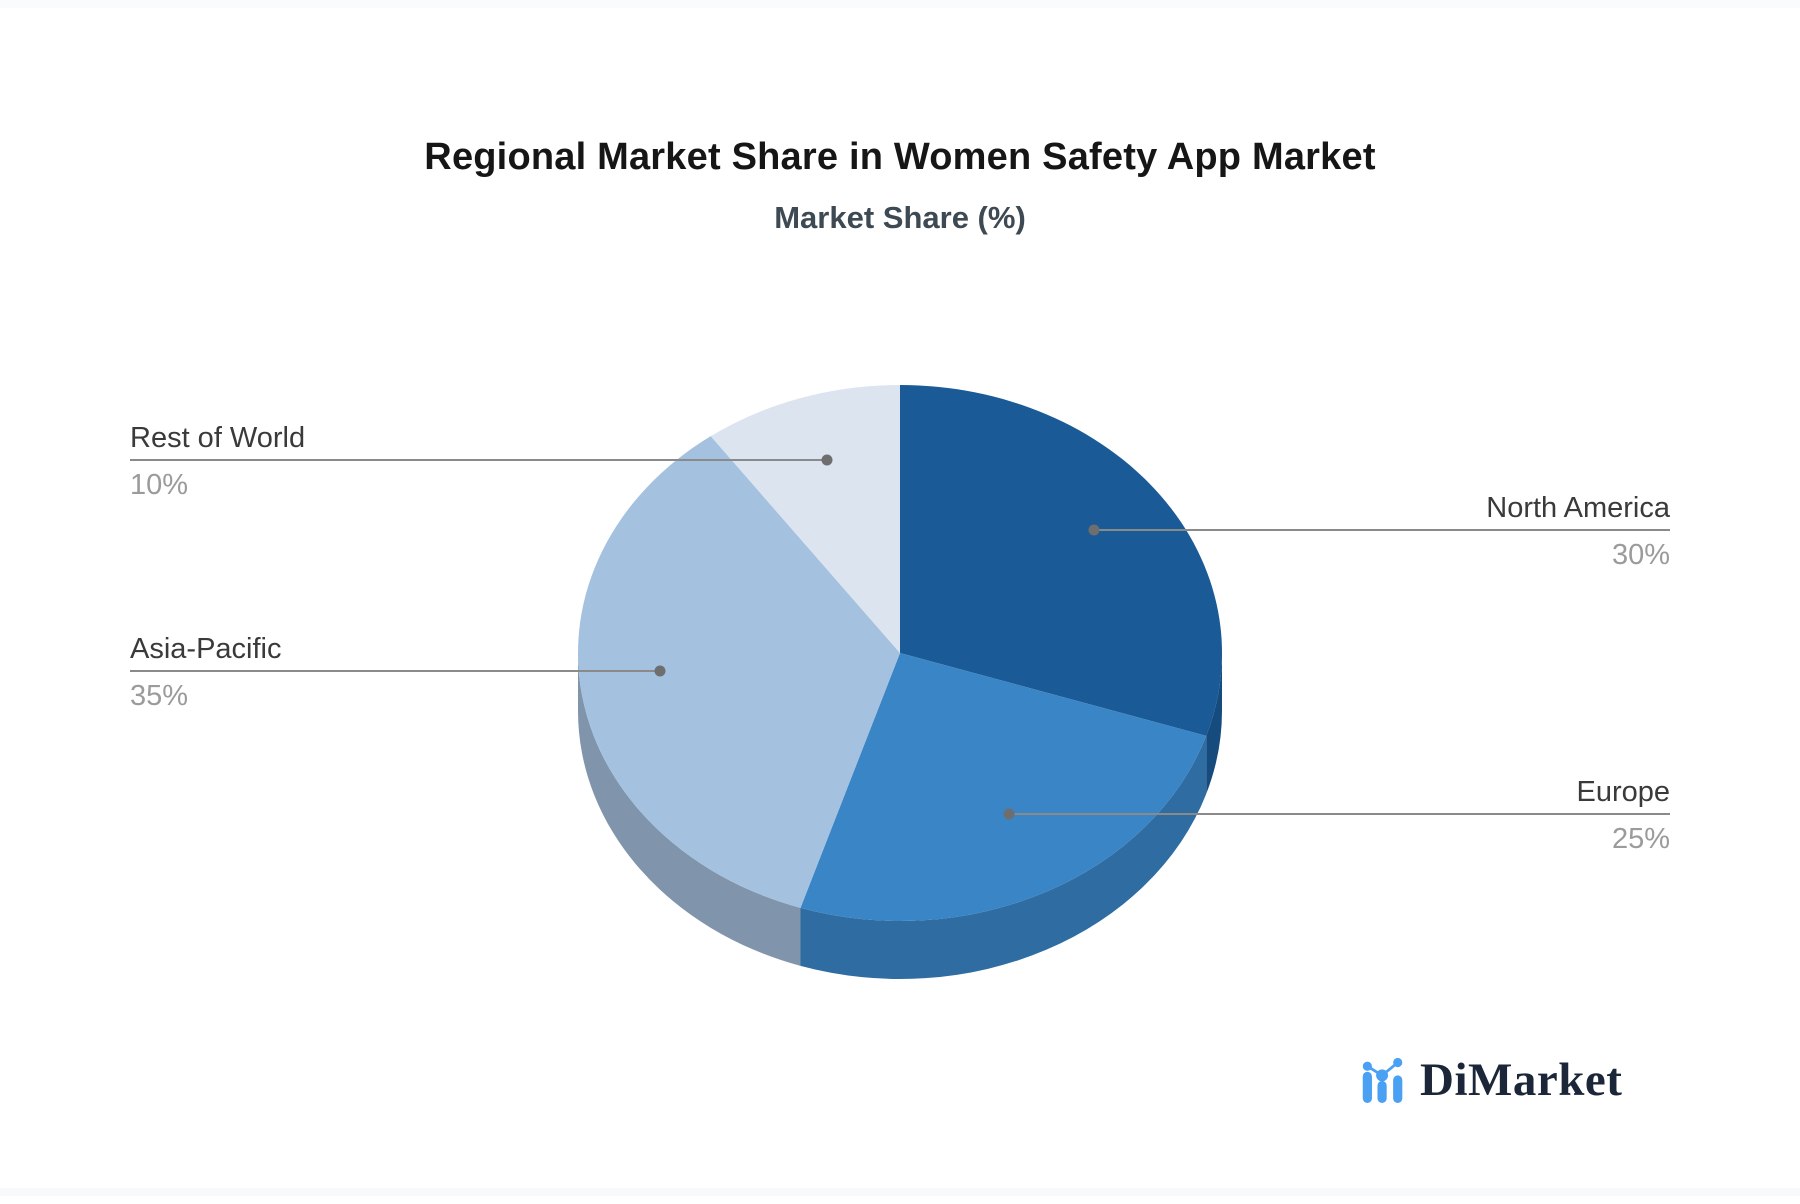  What do you see at coordinates (1382, 1080) in the screenshot?
I see `bar-line-chart-icon` at bounding box center [1382, 1080].